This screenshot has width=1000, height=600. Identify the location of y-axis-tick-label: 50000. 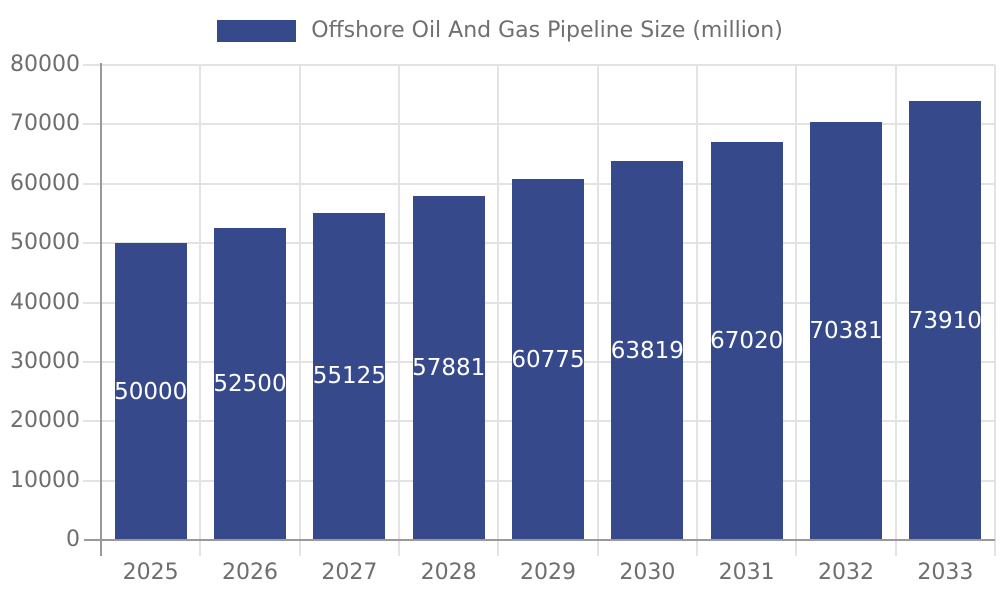
(45, 243).